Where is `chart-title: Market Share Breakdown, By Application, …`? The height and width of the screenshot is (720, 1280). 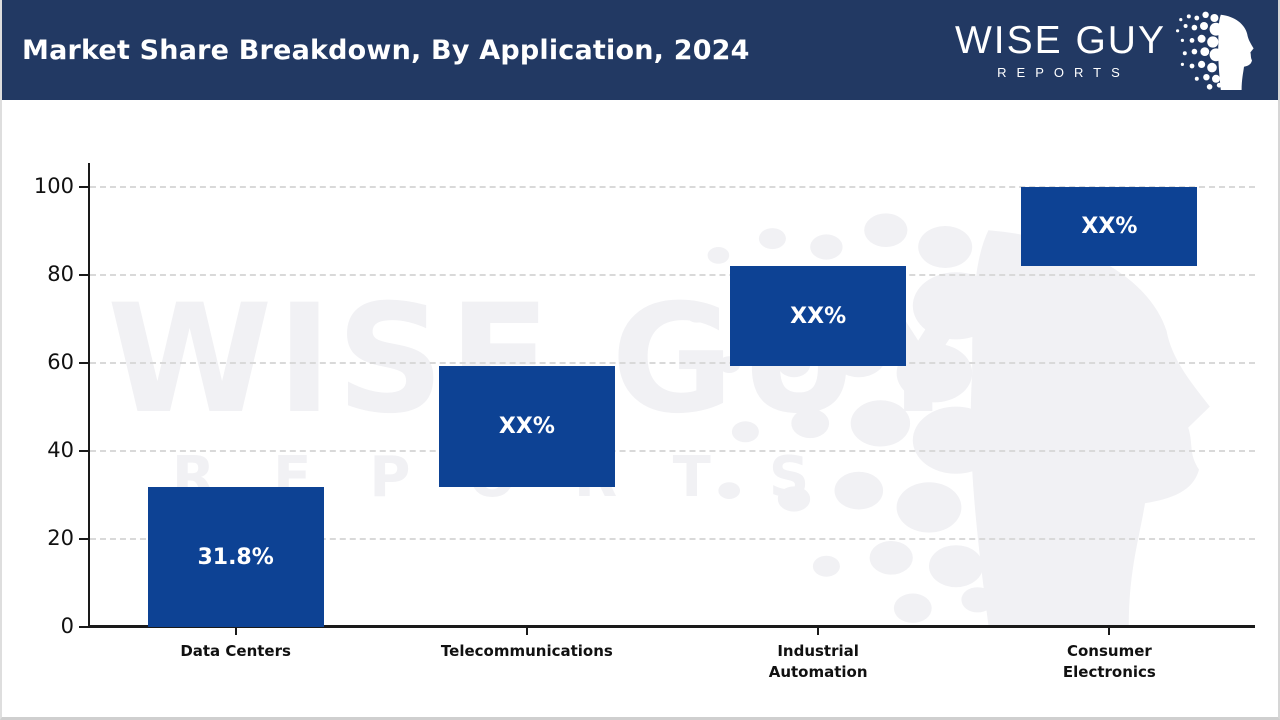 chart-title: Market Share Breakdown, By Application, … is located at coordinates (386, 50).